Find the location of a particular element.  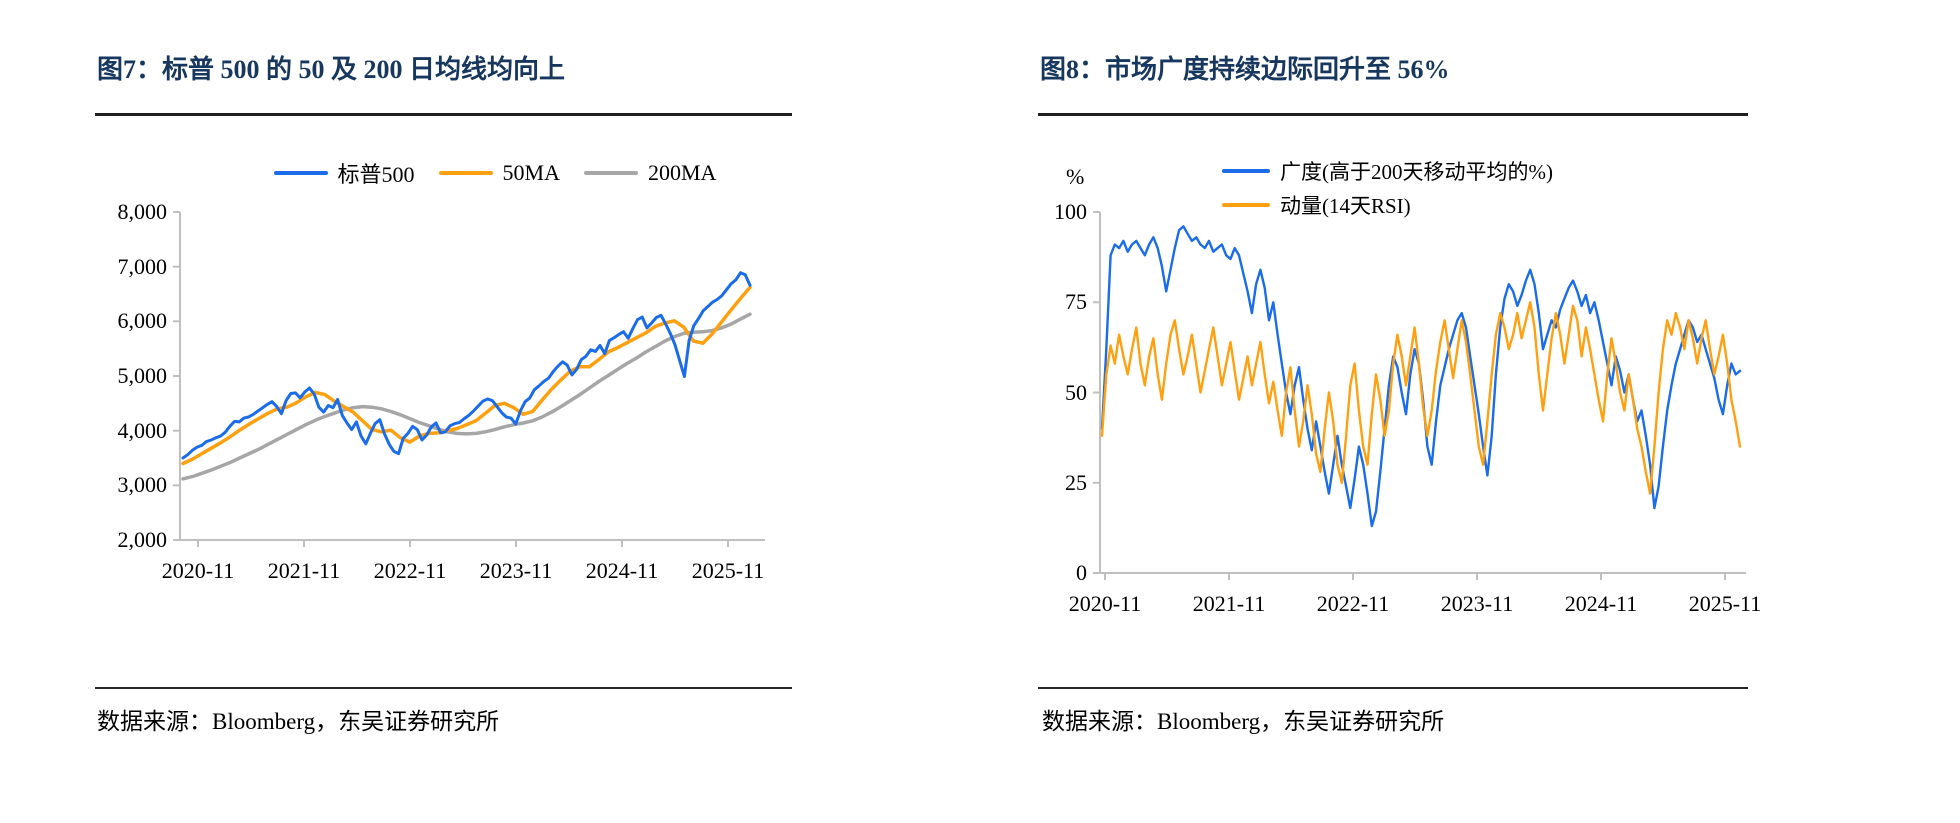

figure7-source-rule is located at coordinates (443, 688).